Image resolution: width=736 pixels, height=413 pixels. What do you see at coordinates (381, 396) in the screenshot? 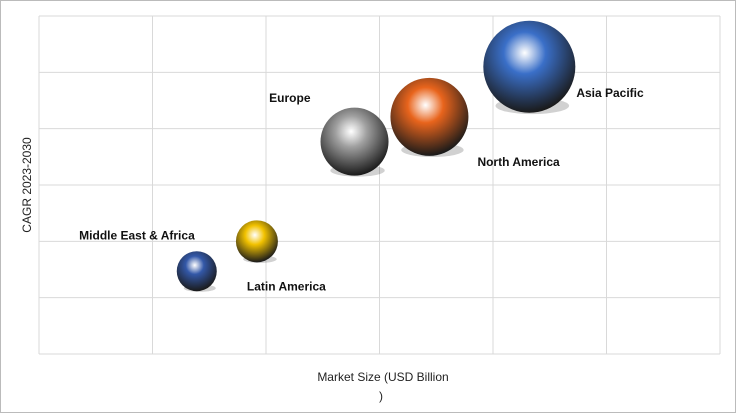
I see `x-axis-title: )` at bounding box center [381, 396].